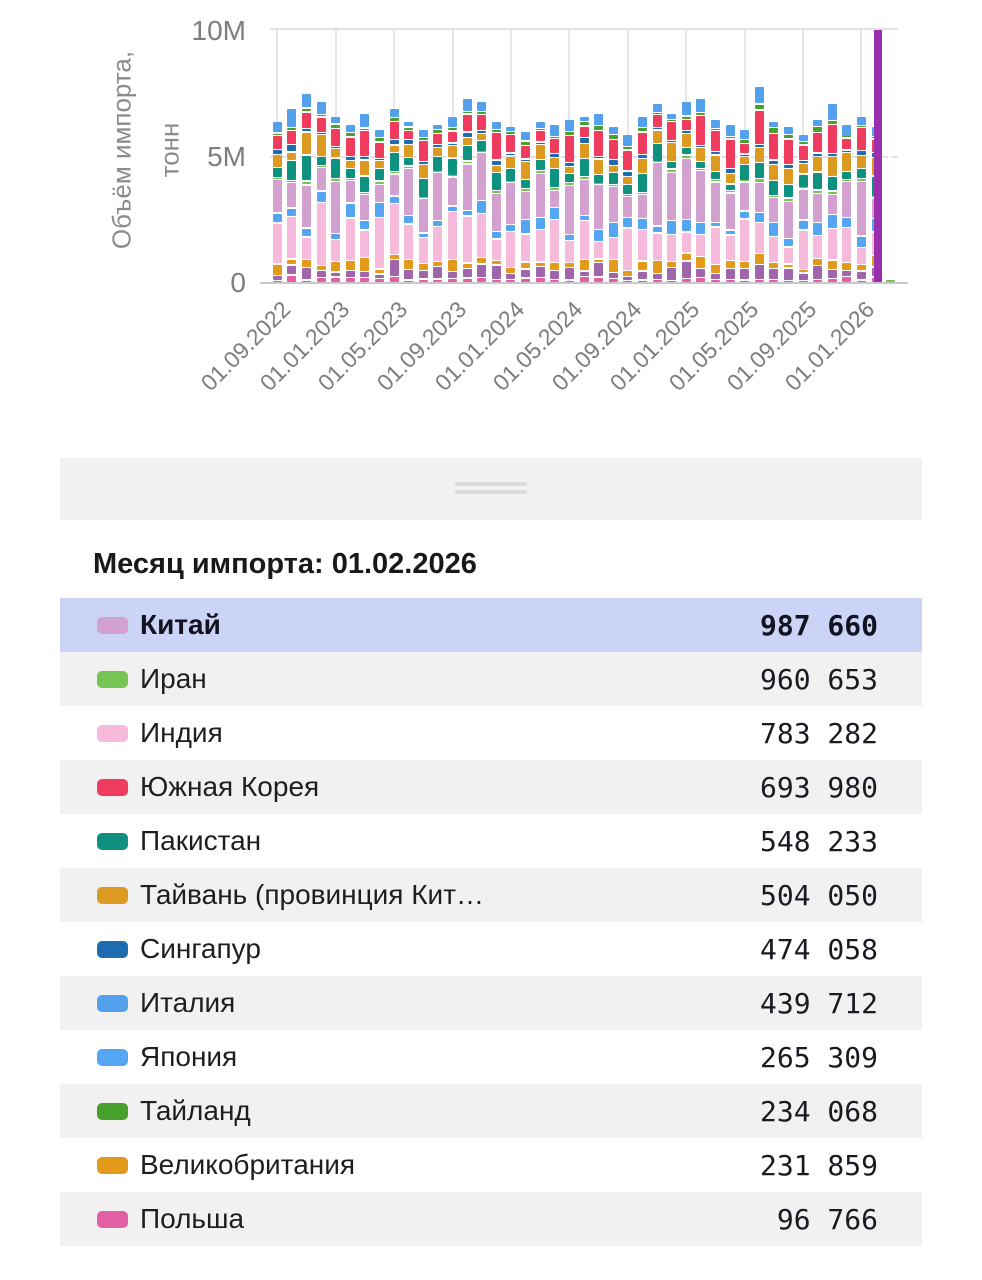 This screenshot has width=982, height=1280. Describe the element at coordinates (491, 787) in the screenshot. I see `legend-row: Южная Корея 693 980` at that location.